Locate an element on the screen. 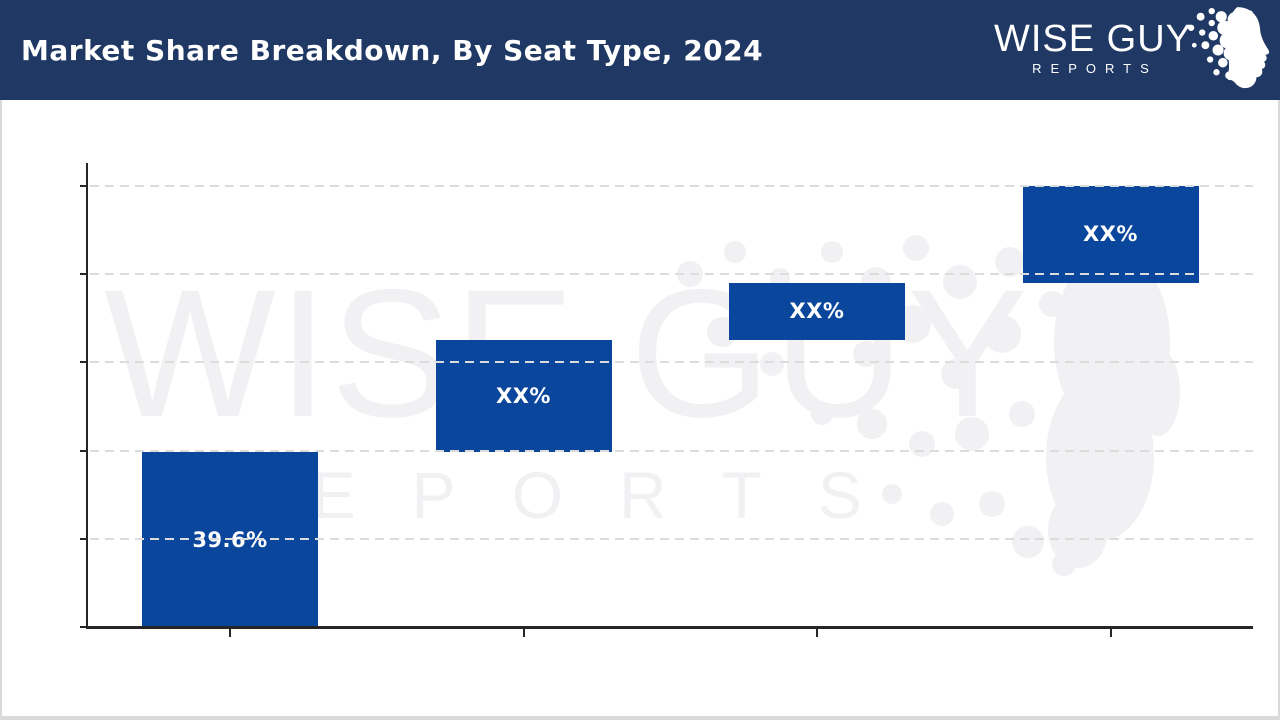 The width and height of the screenshot is (1280, 720). y-axis-line is located at coordinates (87, 396).